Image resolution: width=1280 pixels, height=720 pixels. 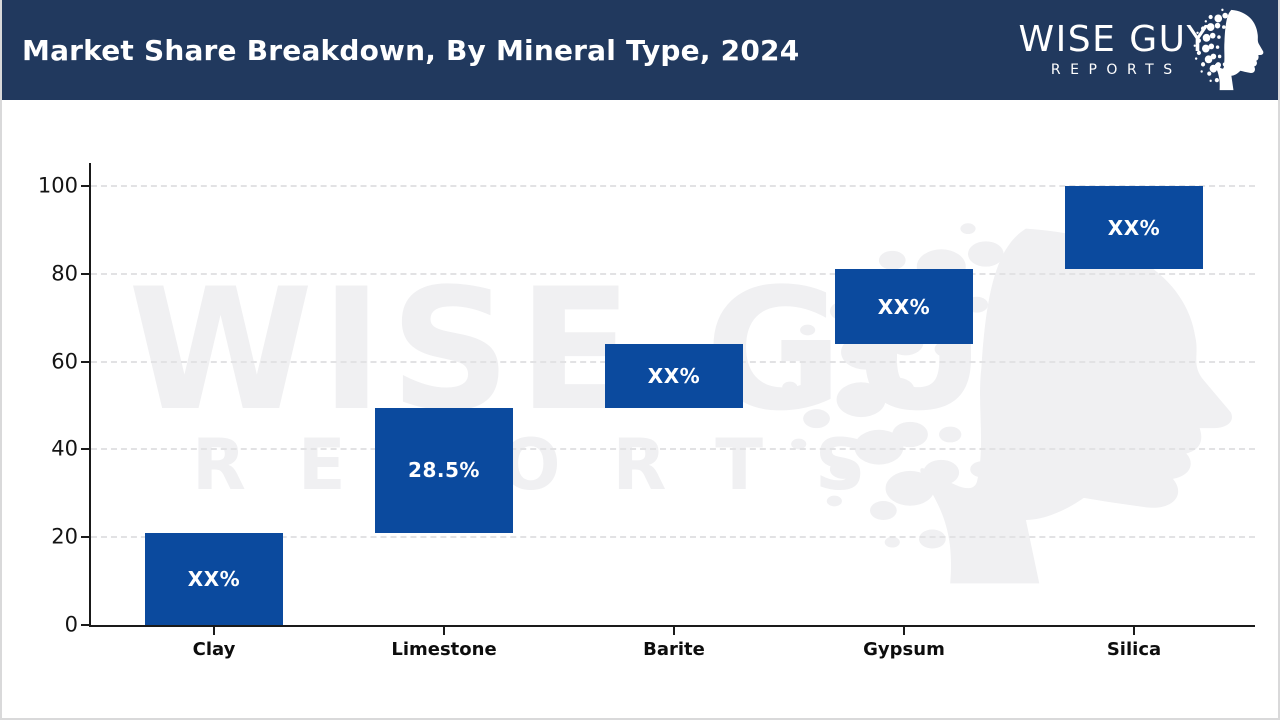 What do you see at coordinates (64, 536) in the screenshot?
I see `y-tick-label: 20` at bounding box center [64, 536].